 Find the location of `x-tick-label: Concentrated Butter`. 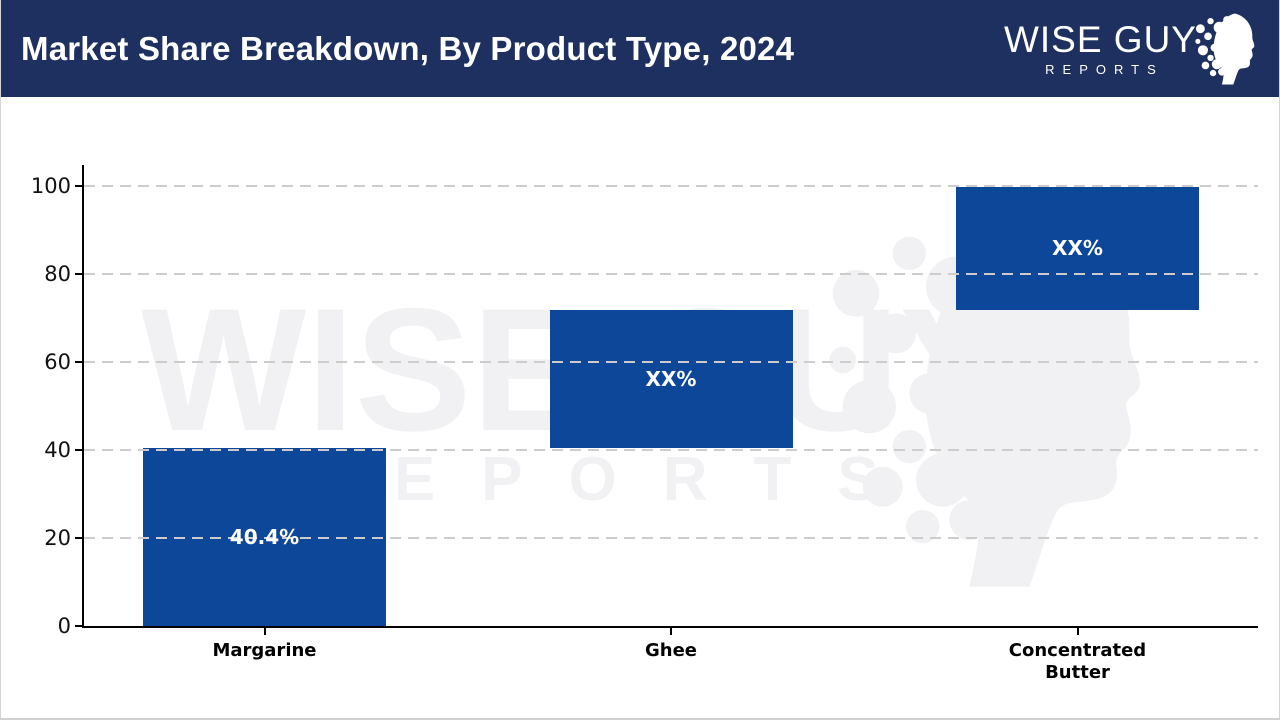

x-tick-label: Concentrated Butter is located at coordinates (1077, 661).